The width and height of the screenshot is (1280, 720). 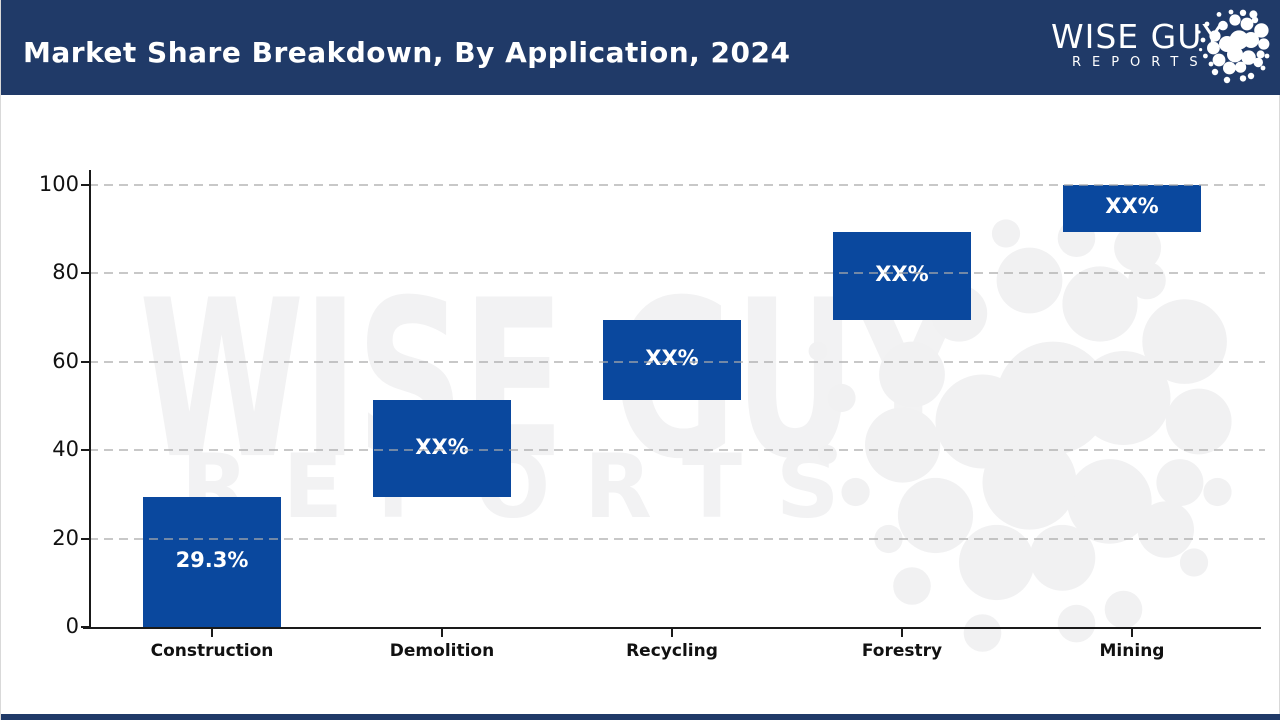 What do you see at coordinates (1132, 651) in the screenshot?
I see `x-axis-label-mining: Mining` at bounding box center [1132, 651].